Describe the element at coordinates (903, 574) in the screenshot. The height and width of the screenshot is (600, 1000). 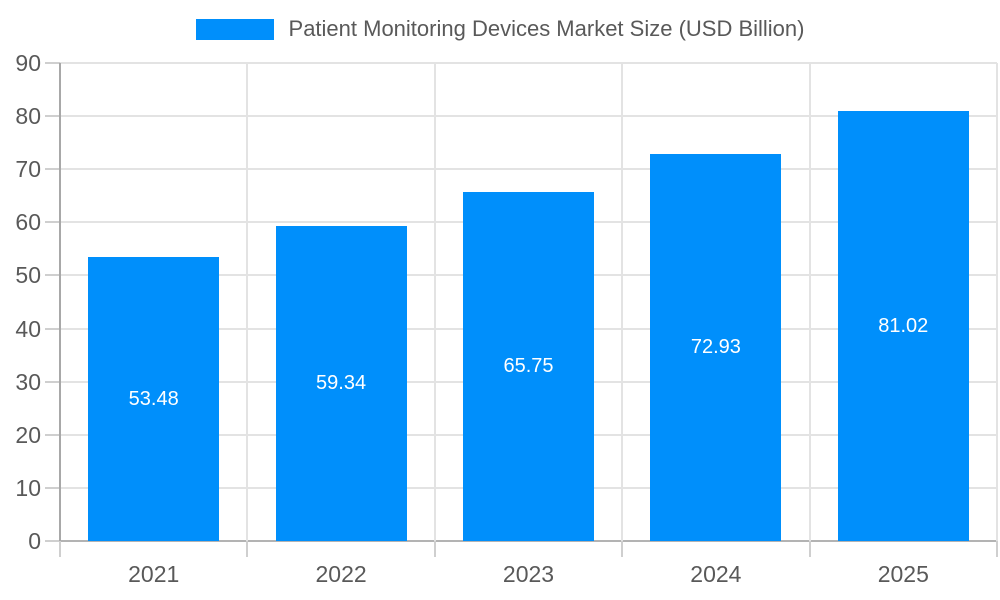
I see `x-axis-tick-label: 2025` at that location.